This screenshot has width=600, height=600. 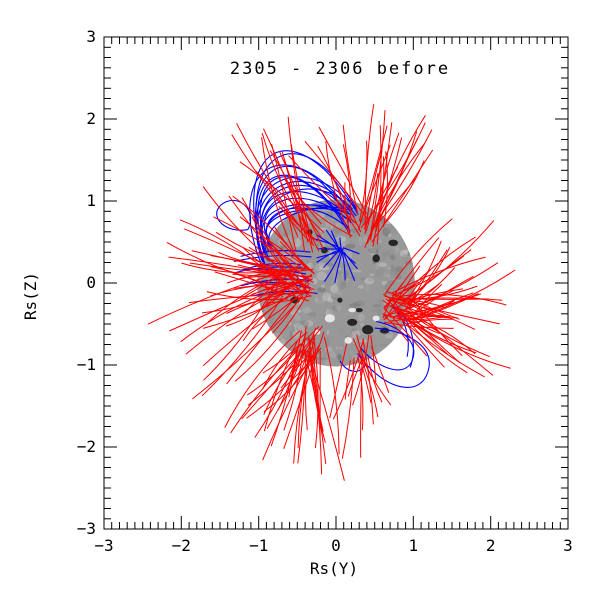 I want to click on x-tick-label: −2, so click(x=181, y=545).